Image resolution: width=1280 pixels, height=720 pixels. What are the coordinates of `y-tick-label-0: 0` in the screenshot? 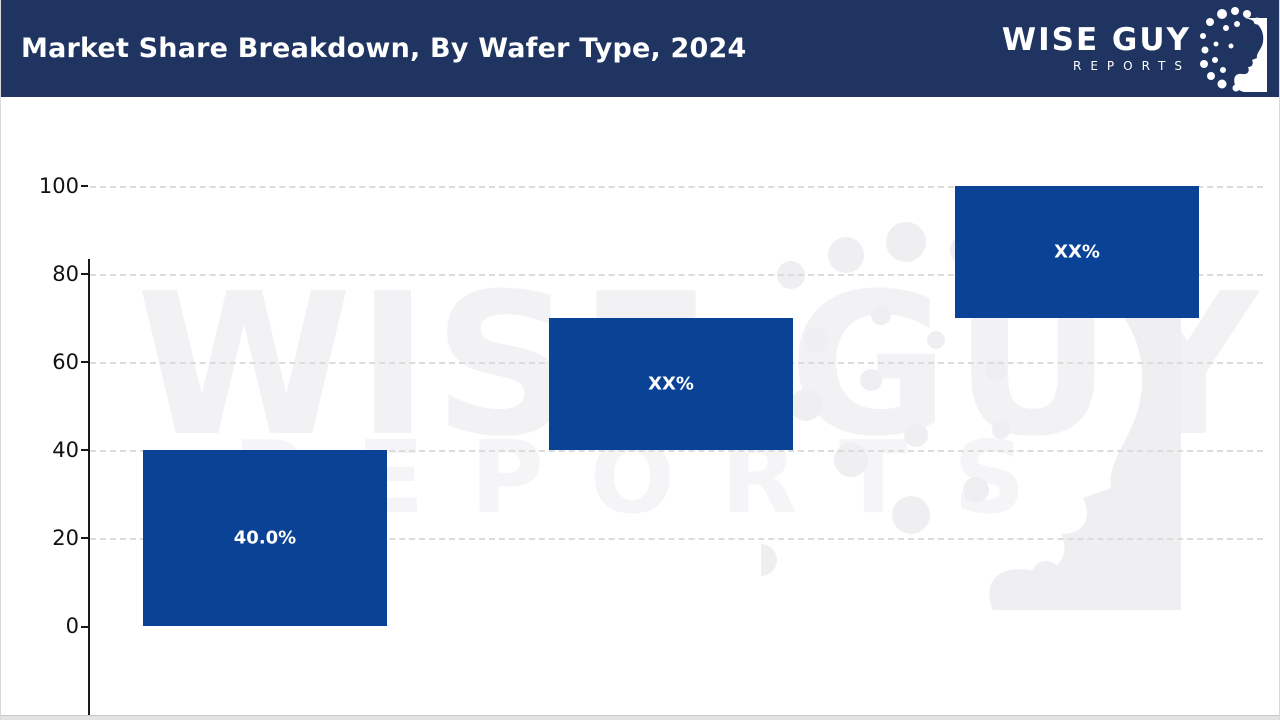 It's located at (72, 626).